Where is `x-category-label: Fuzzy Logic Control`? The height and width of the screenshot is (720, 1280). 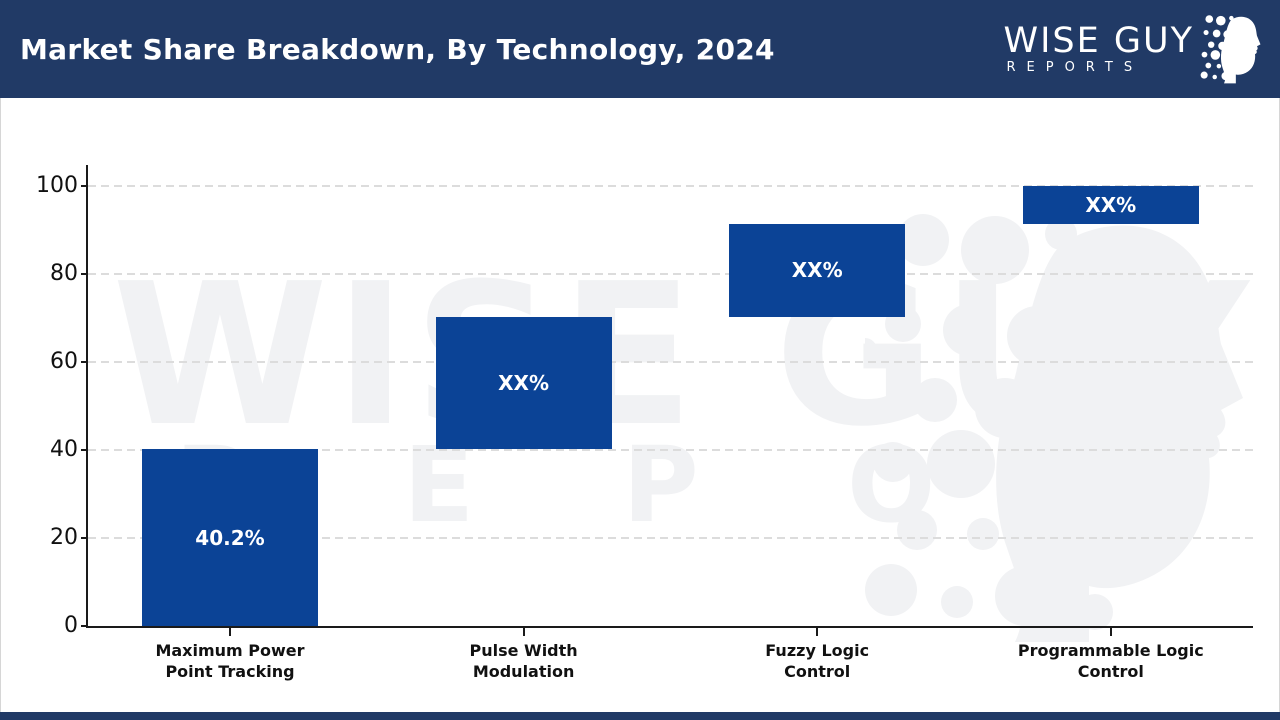 x-category-label: Fuzzy Logic Control is located at coordinates (817, 661).